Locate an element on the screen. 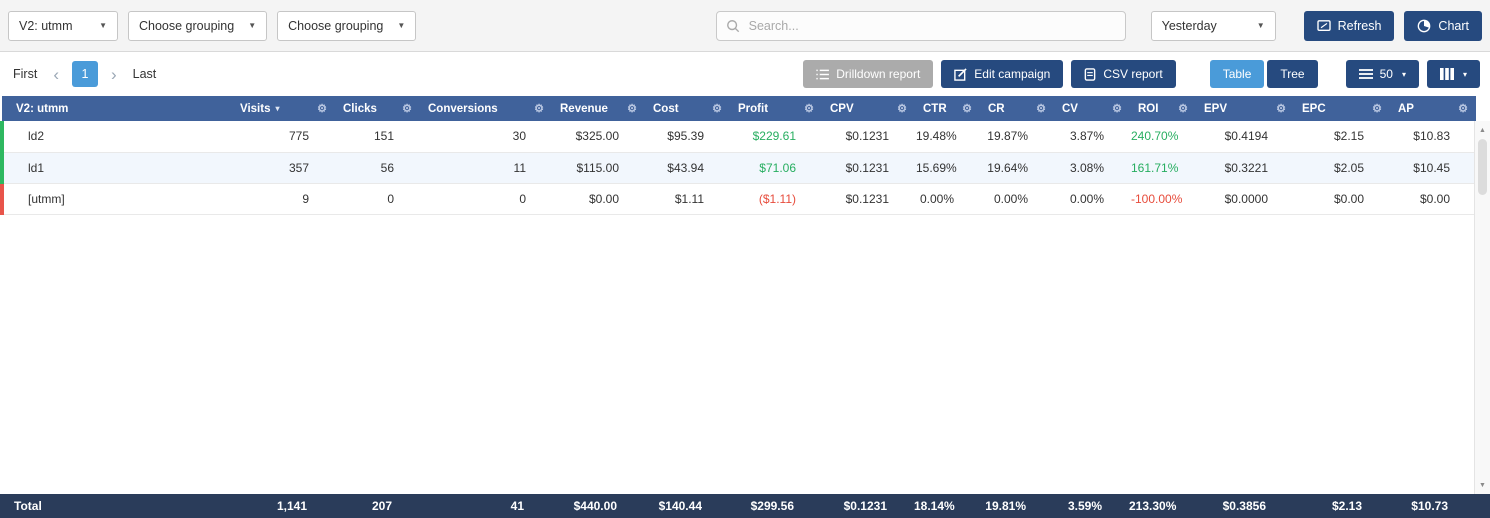 The height and width of the screenshot is (518, 1490). chart-button-label: Chart is located at coordinates (1453, 25).